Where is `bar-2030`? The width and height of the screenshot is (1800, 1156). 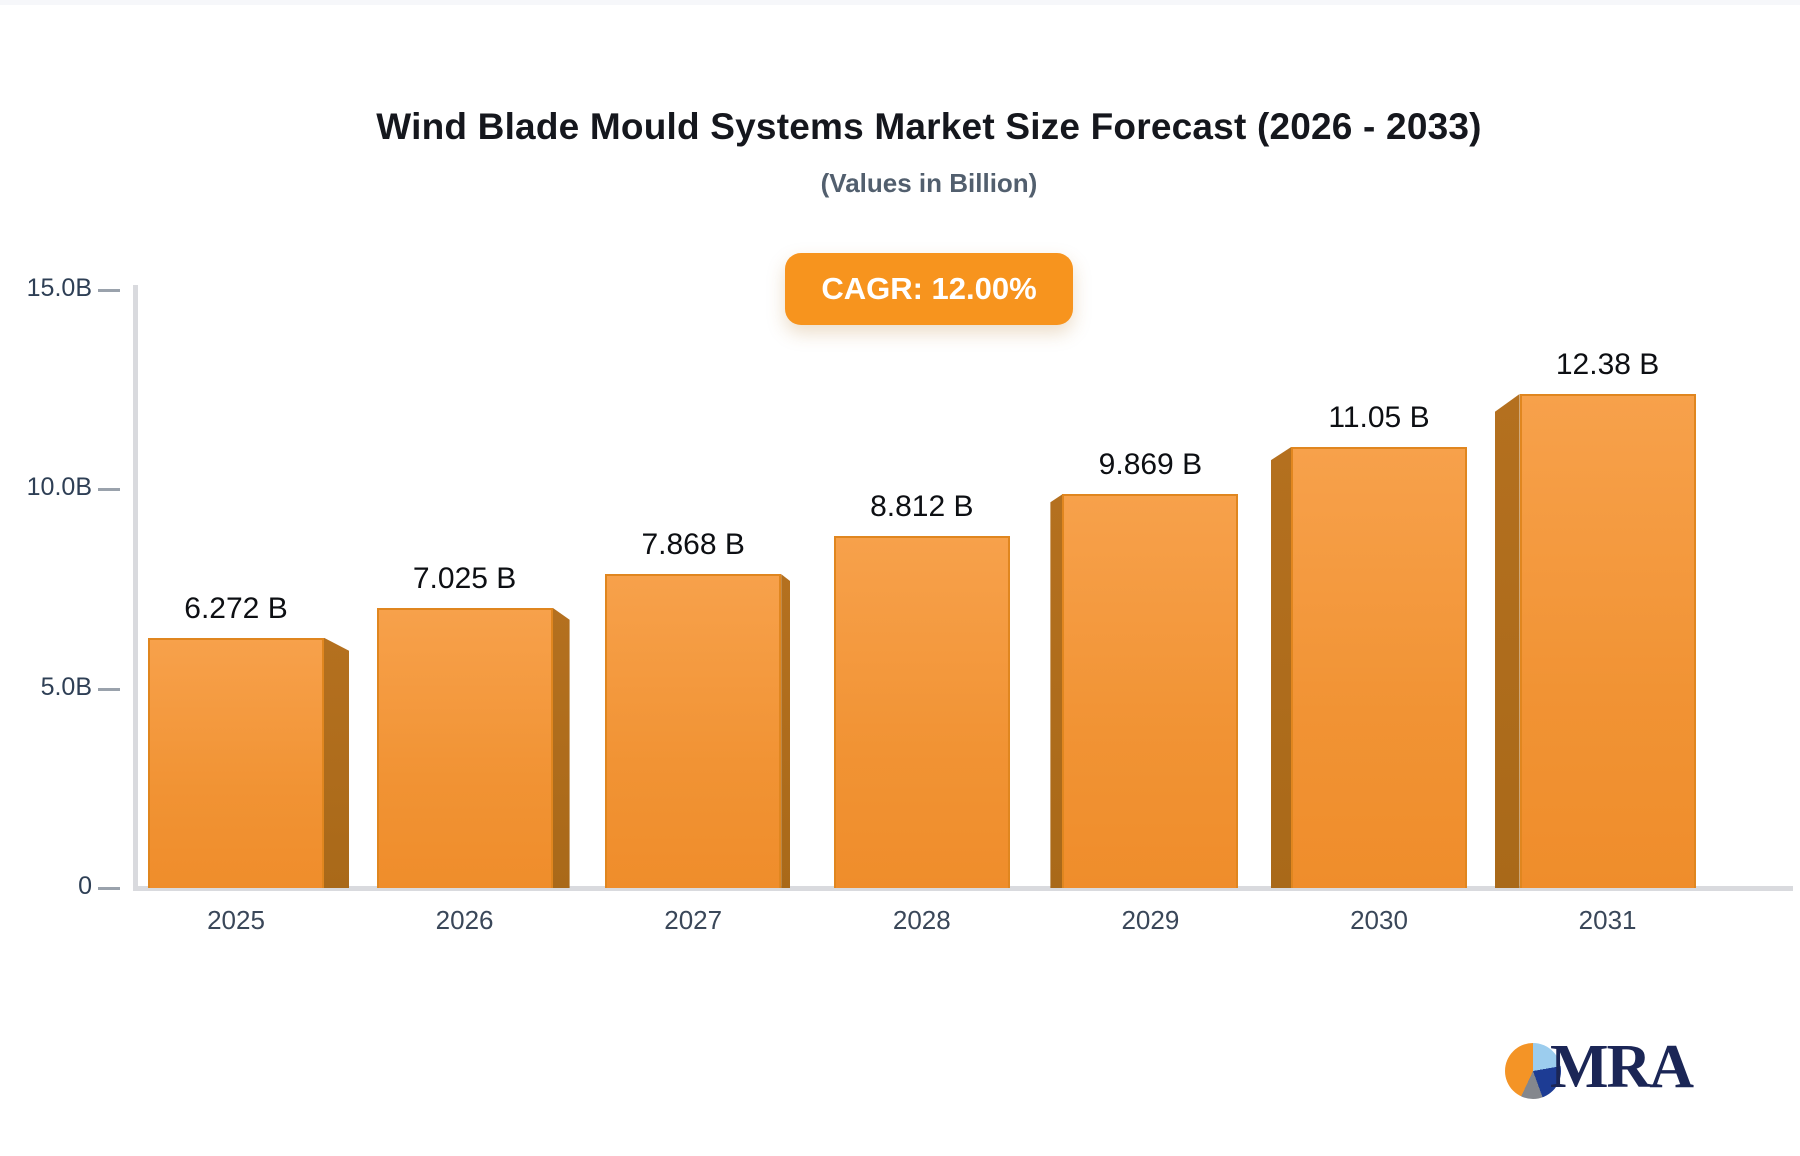 bar-2030 is located at coordinates (1379, 667).